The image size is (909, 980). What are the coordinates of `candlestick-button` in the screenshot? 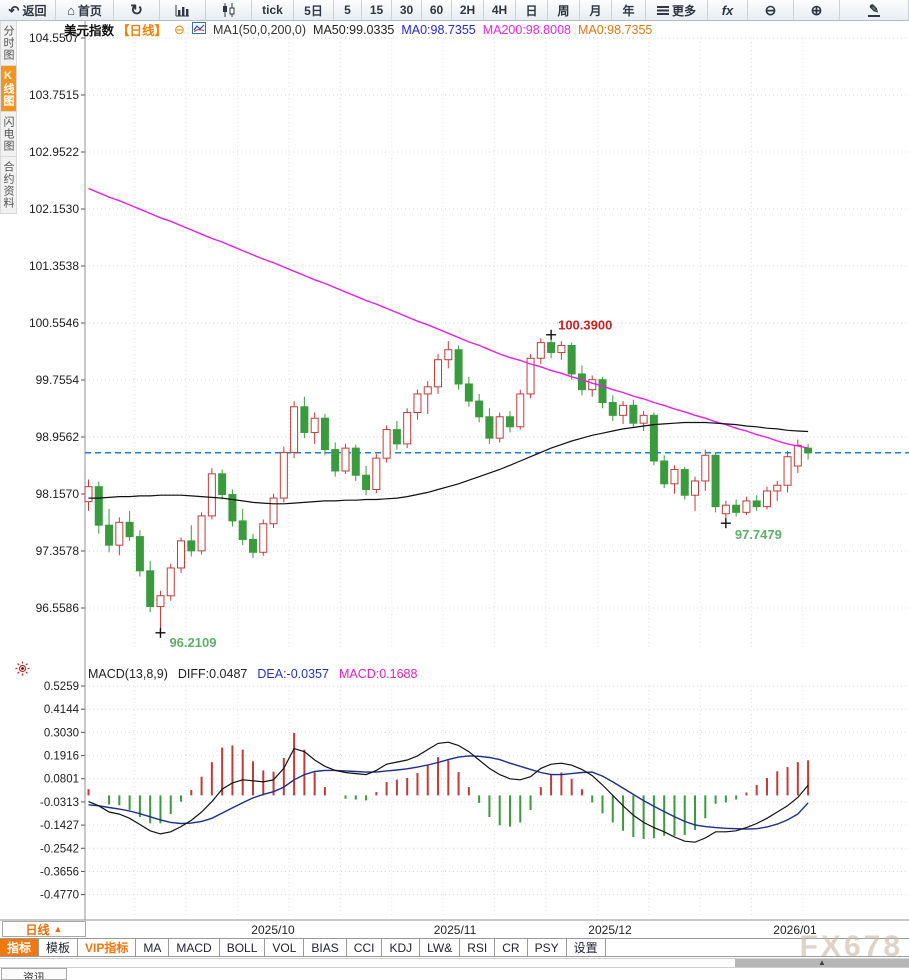 It's located at (229, 10).